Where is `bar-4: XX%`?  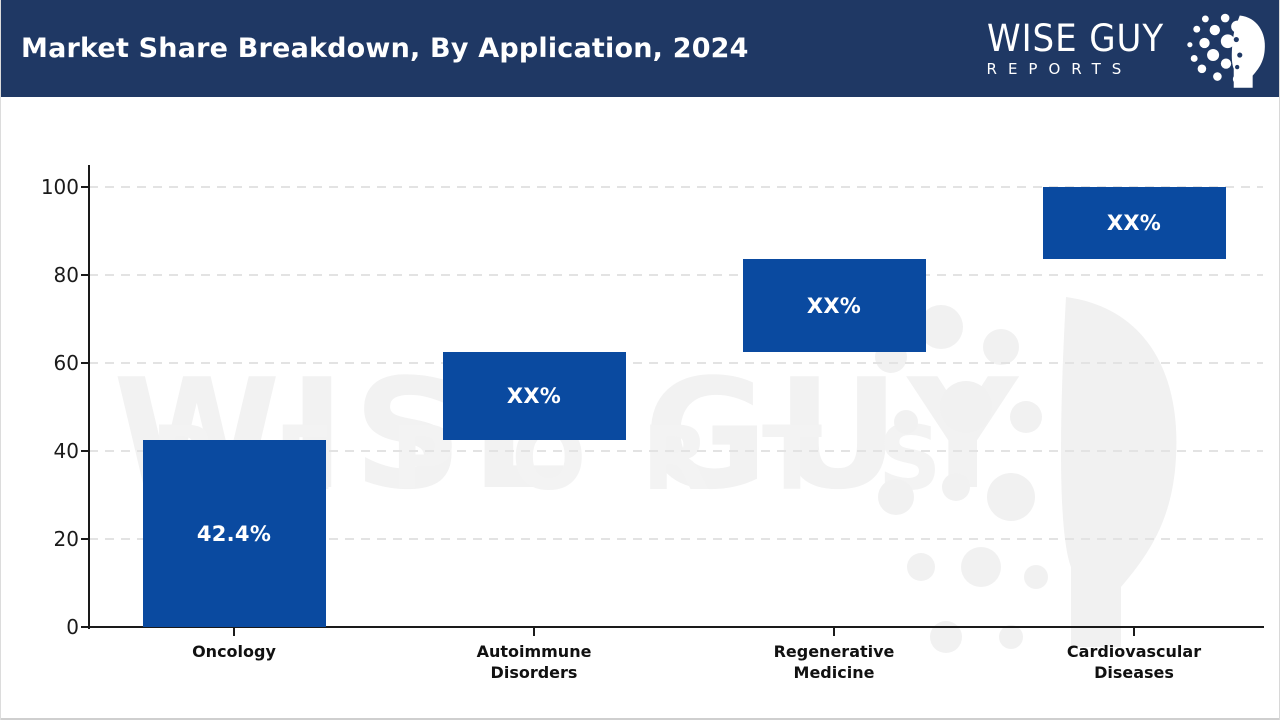
bar-4: XX% is located at coordinates (1134, 223).